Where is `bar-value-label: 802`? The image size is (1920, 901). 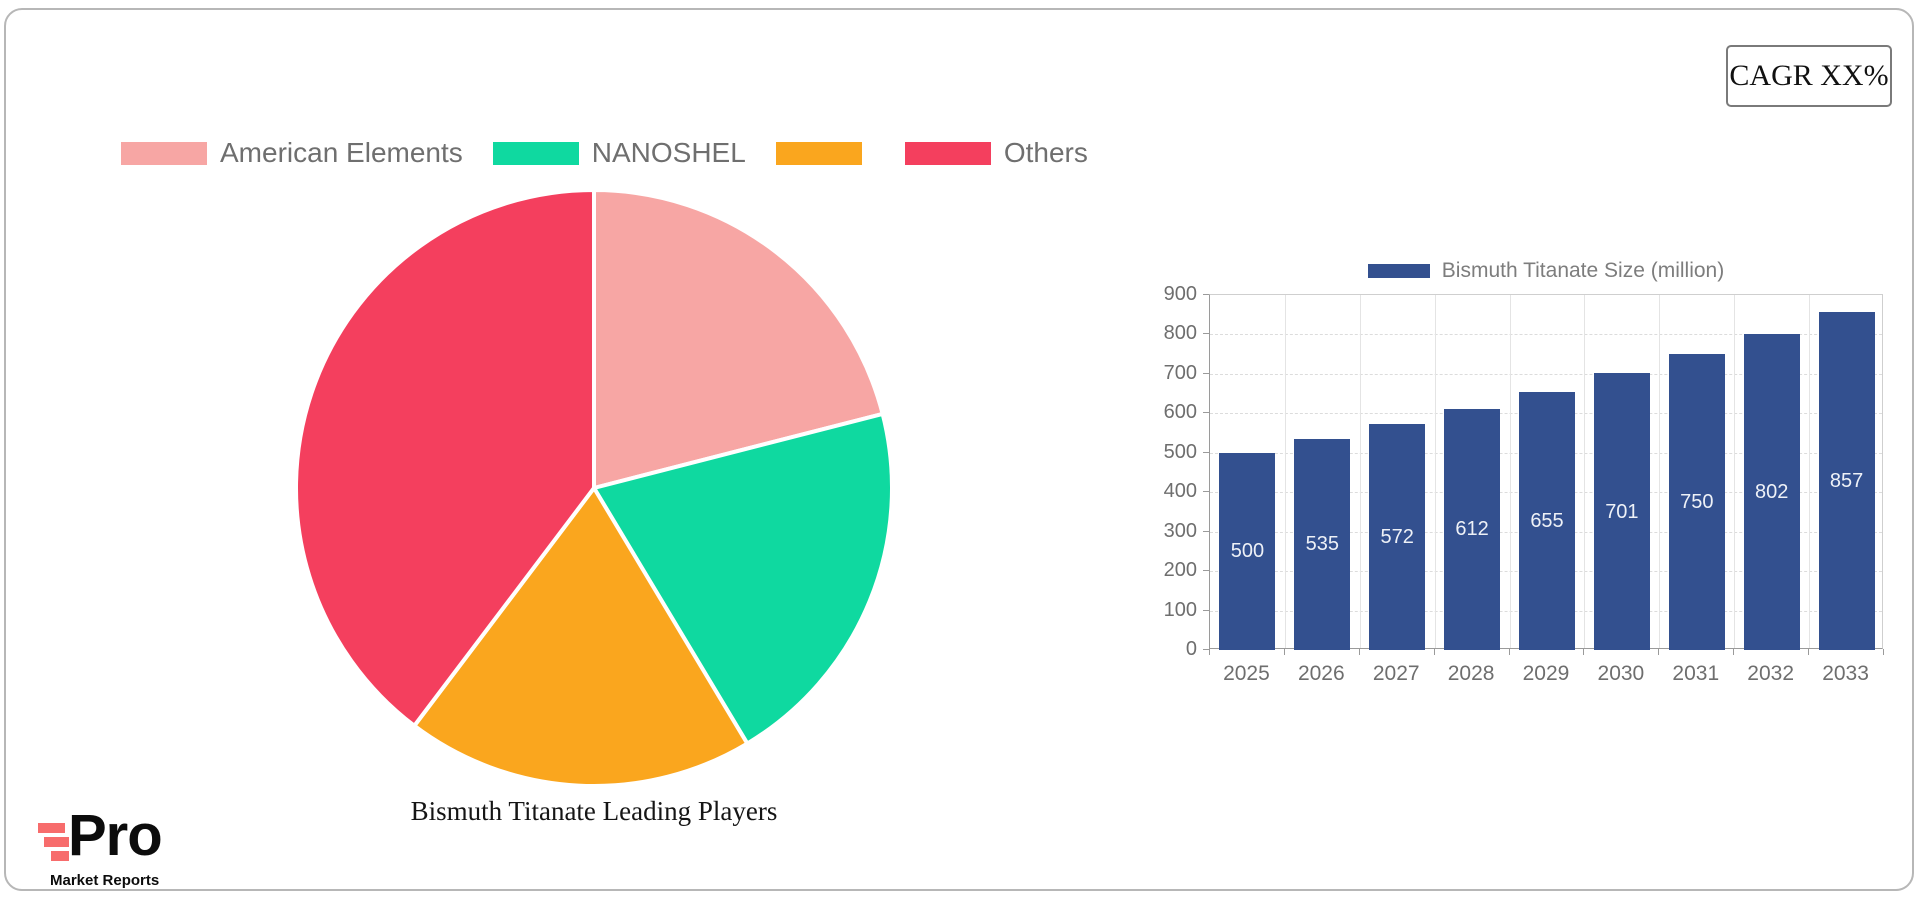 bar-value-label: 802 is located at coordinates (1771, 491).